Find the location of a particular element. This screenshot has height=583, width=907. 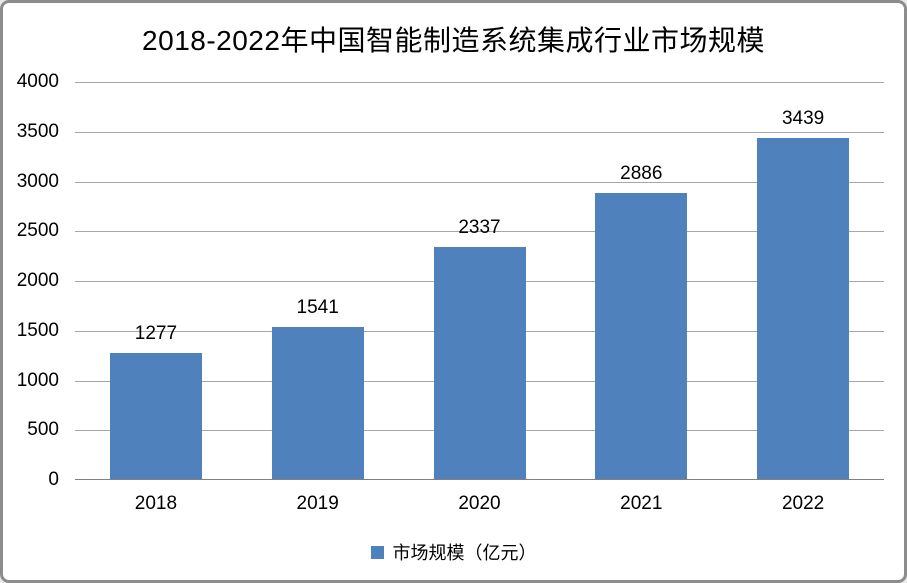

legend: 市场规模（亿元） is located at coordinates (453, 552).